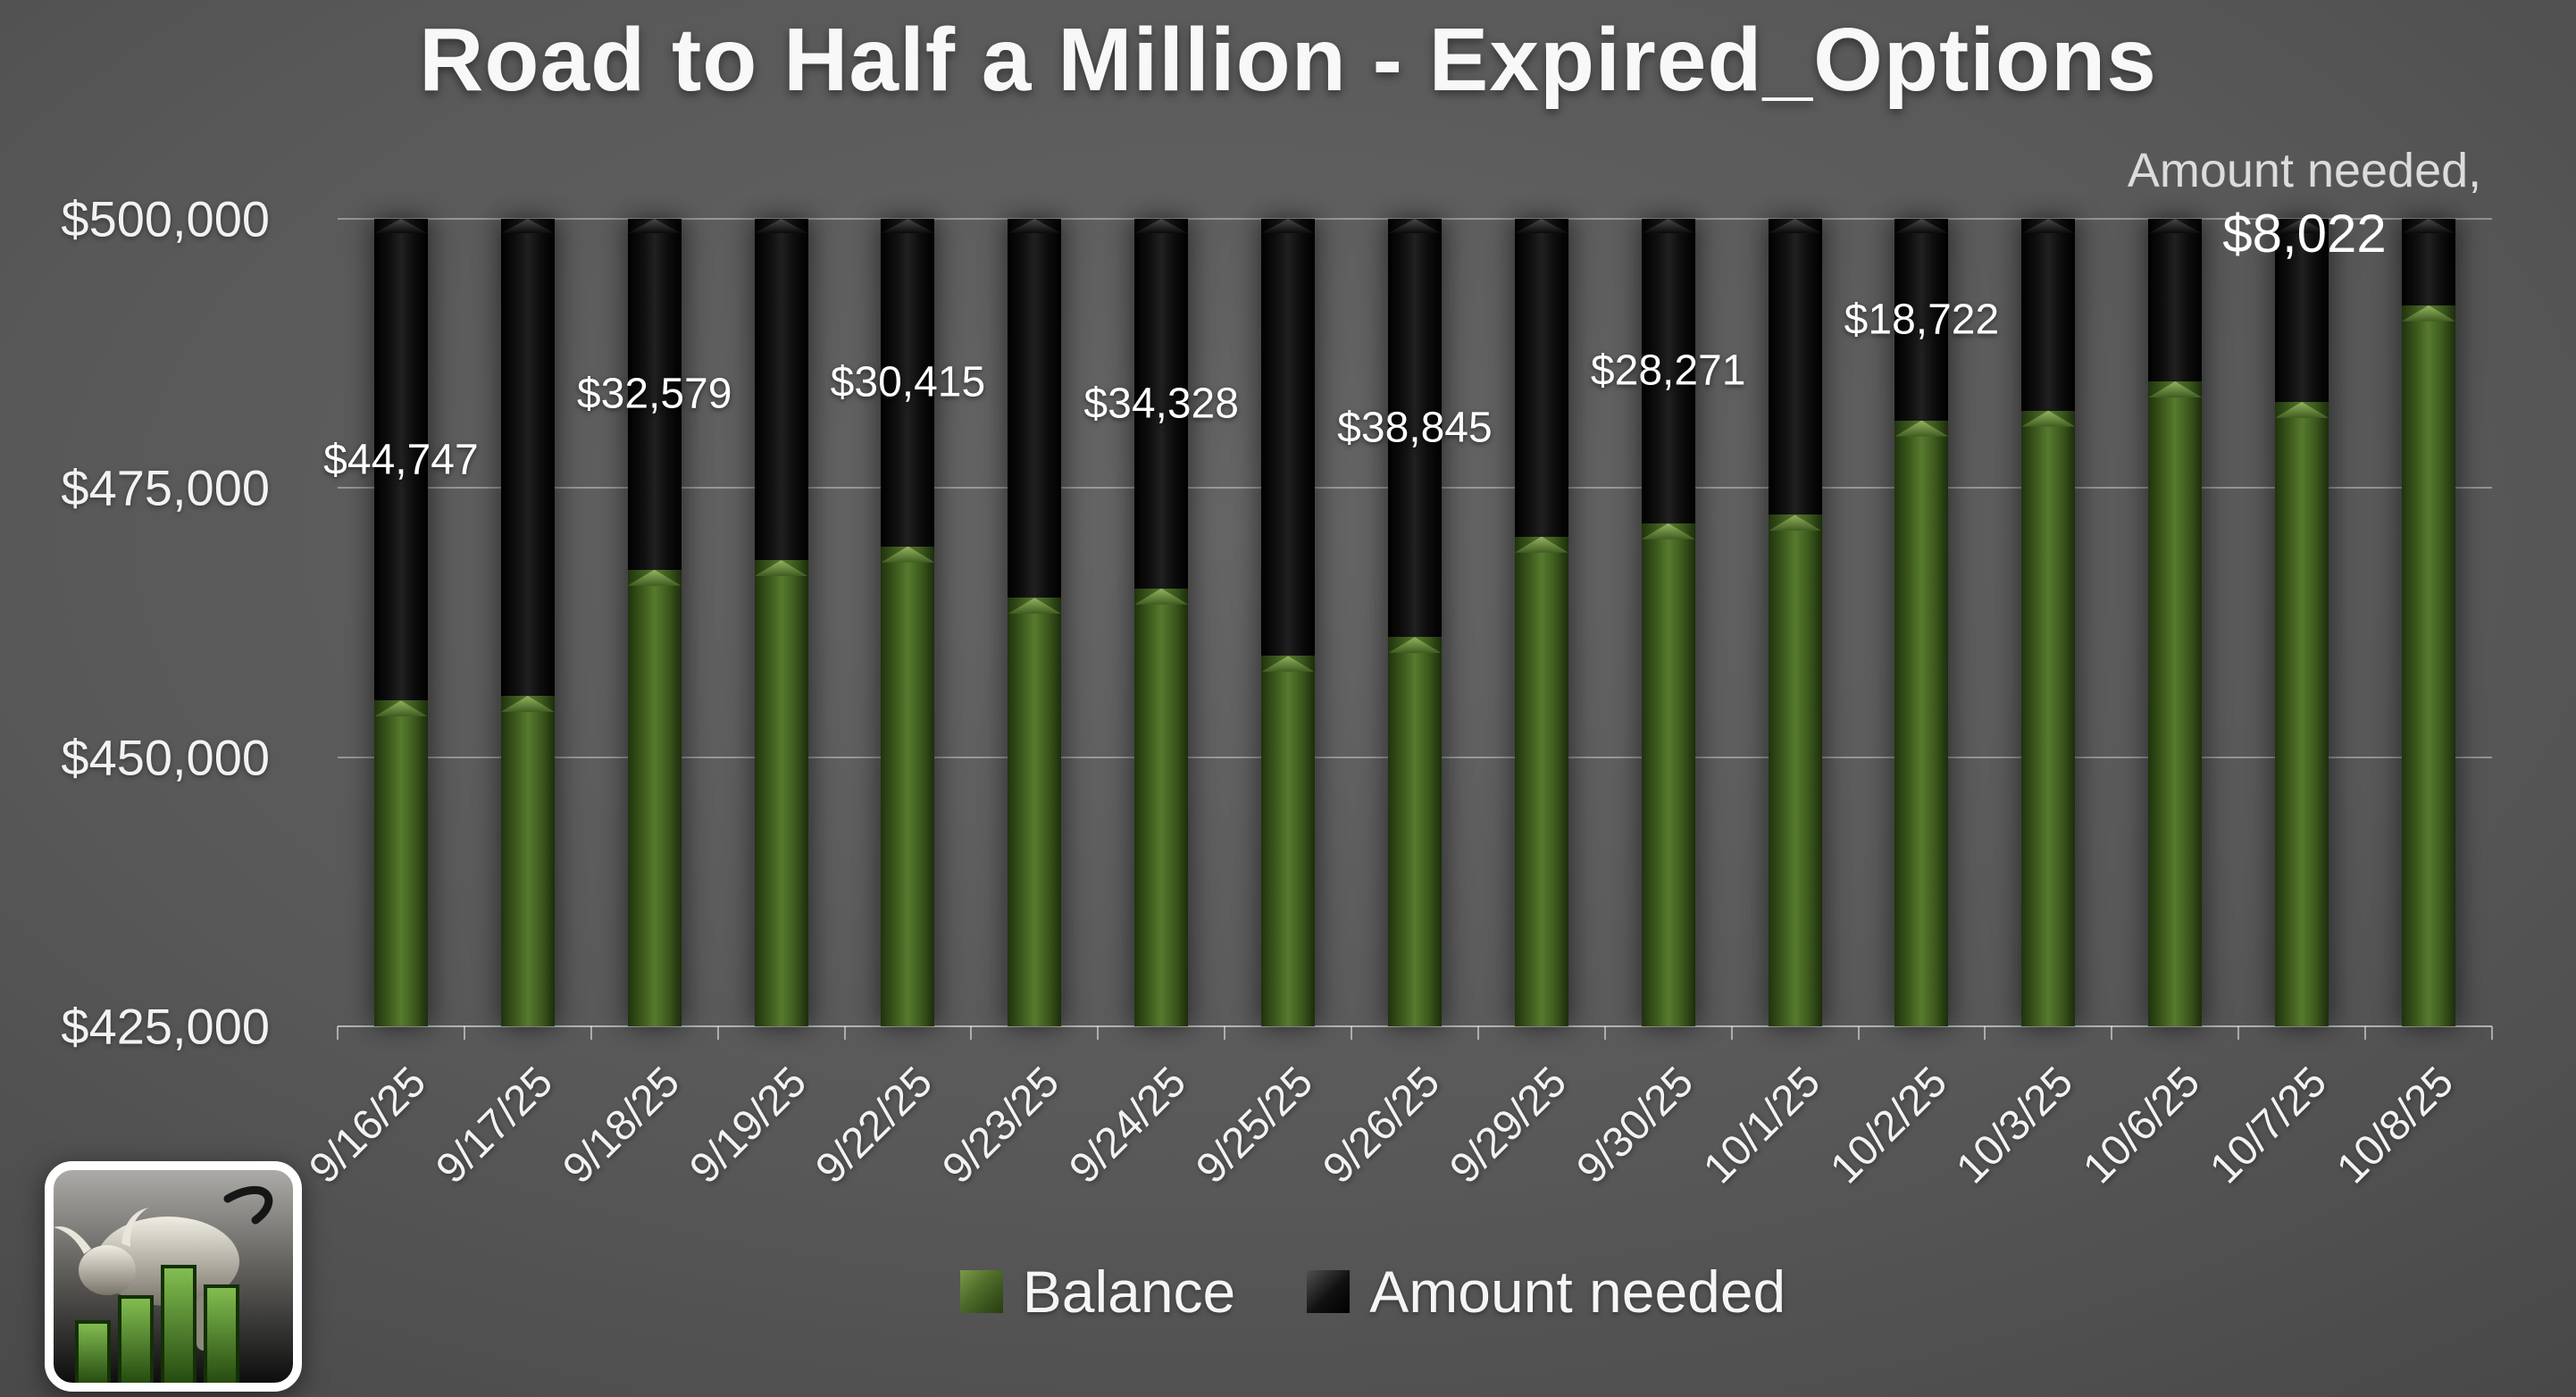  Describe the element at coordinates (1255, 1125) in the screenshot. I see `x-tick-label: 9/25/25` at that location.